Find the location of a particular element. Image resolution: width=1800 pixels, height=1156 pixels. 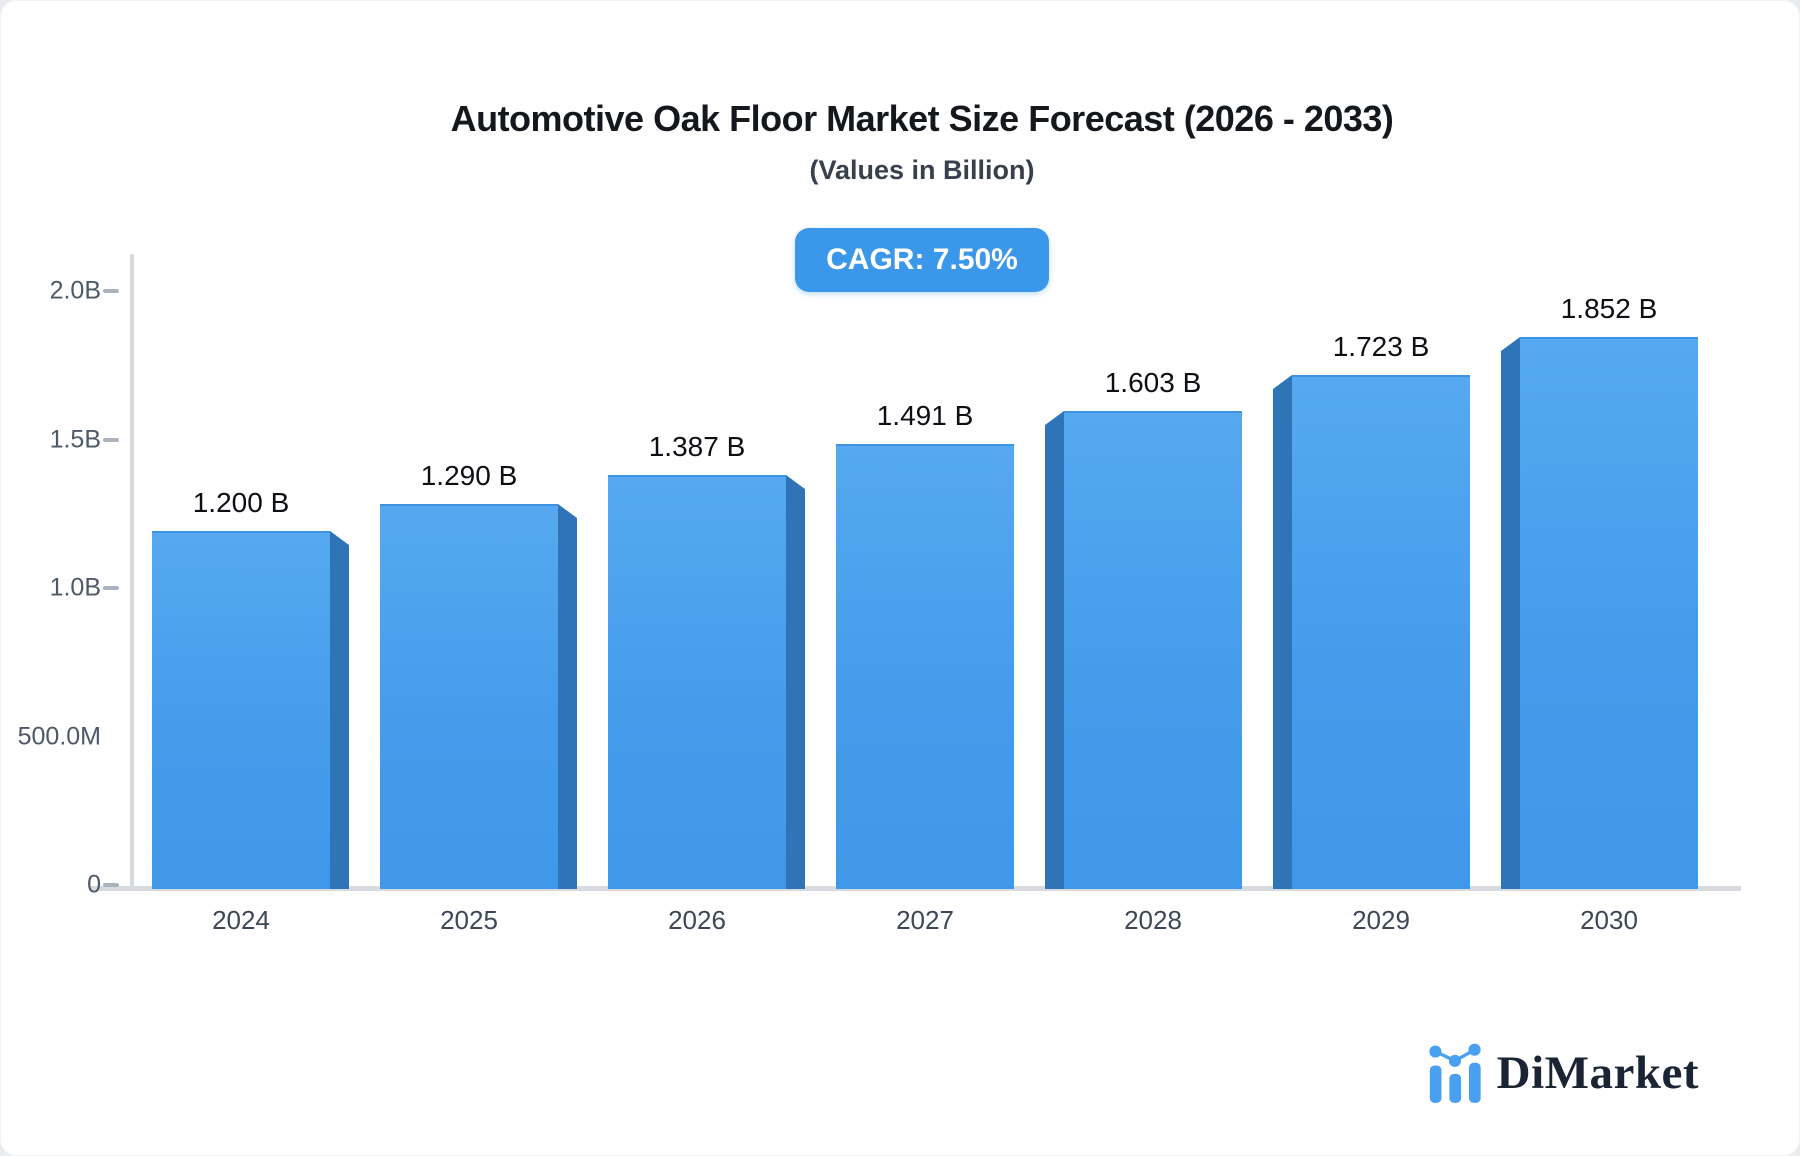

y-axis-label: 0 is located at coordinates (94, 884).